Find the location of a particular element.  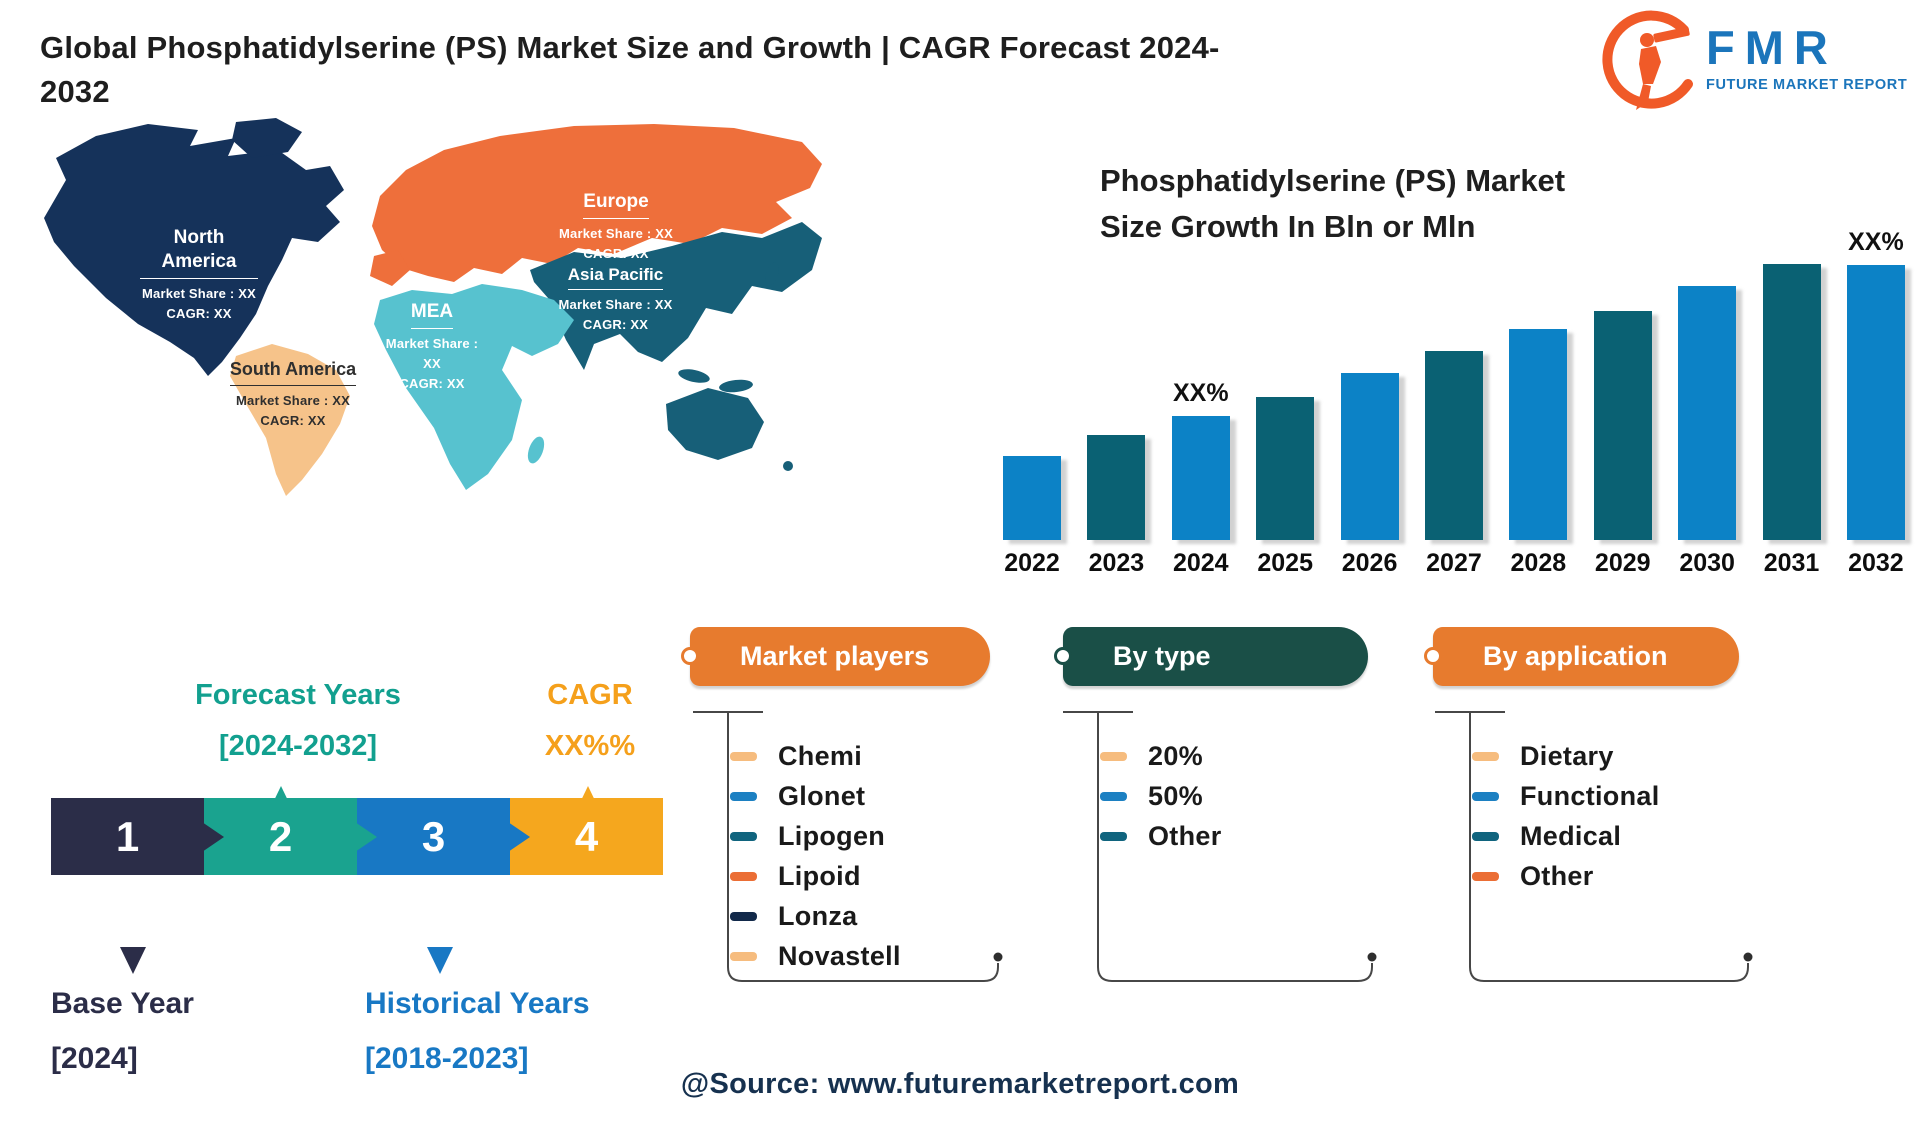

x-tick-2023: 2023 is located at coordinates (1116, 563).